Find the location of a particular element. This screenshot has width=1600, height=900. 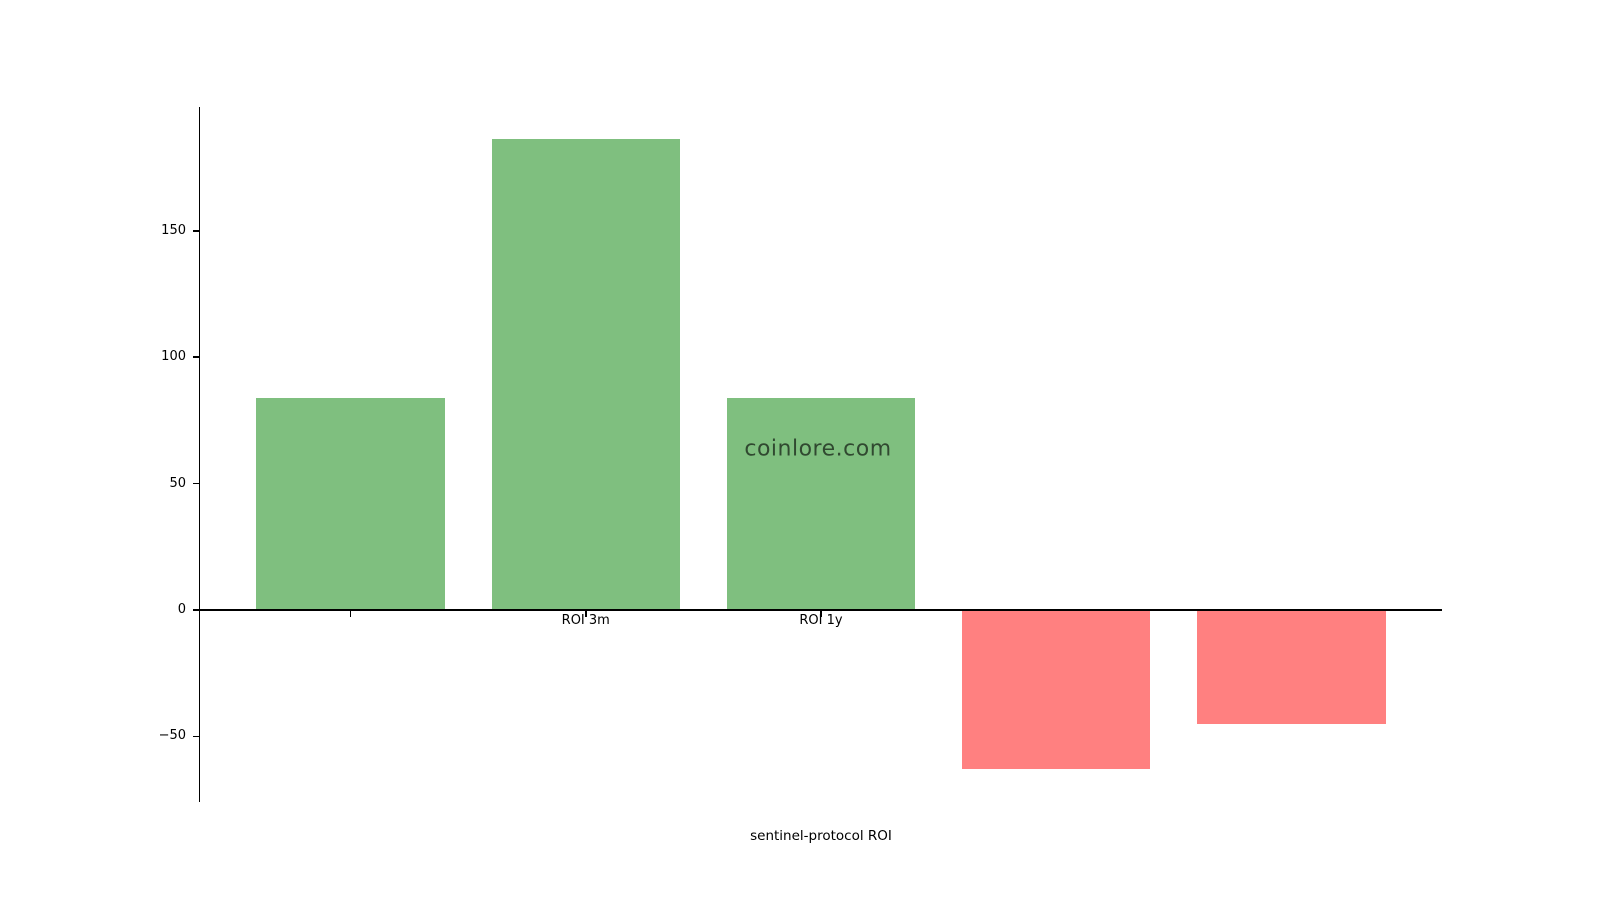

x-tick-label: ROI 1y is located at coordinates (821, 620).